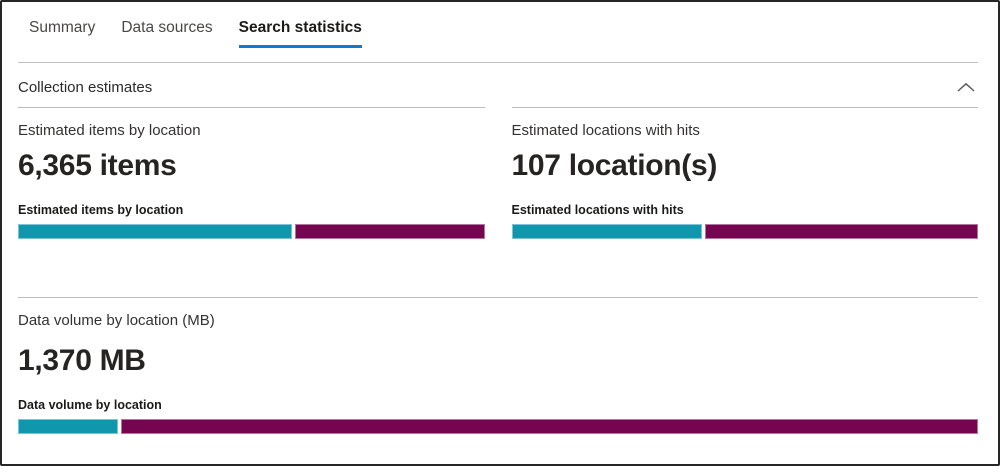 The image size is (1000, 466). Describe the element at coordinates (614, 165) in the screenshot. I see `card-value: 107 location(s)` at that location.